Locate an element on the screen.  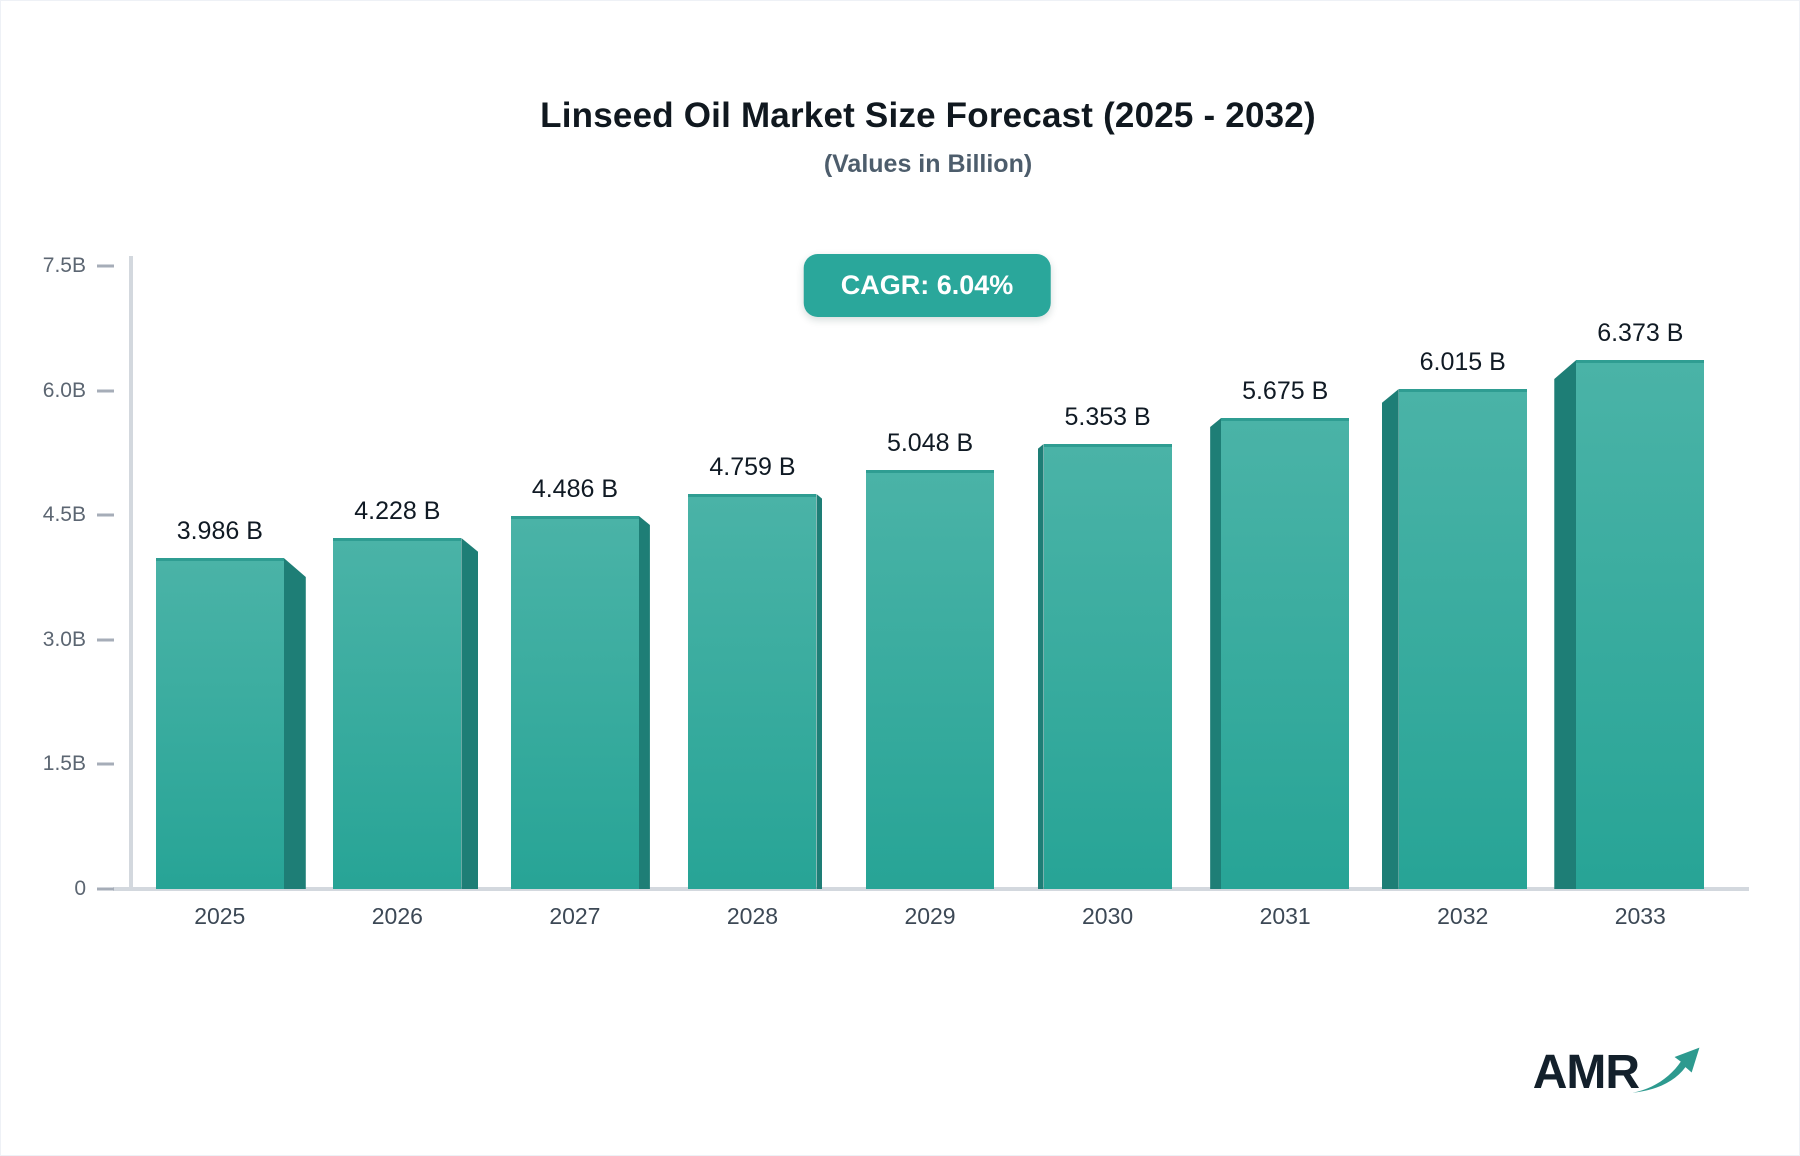
bar: 3.986 B is located at coordinates (220, 577).